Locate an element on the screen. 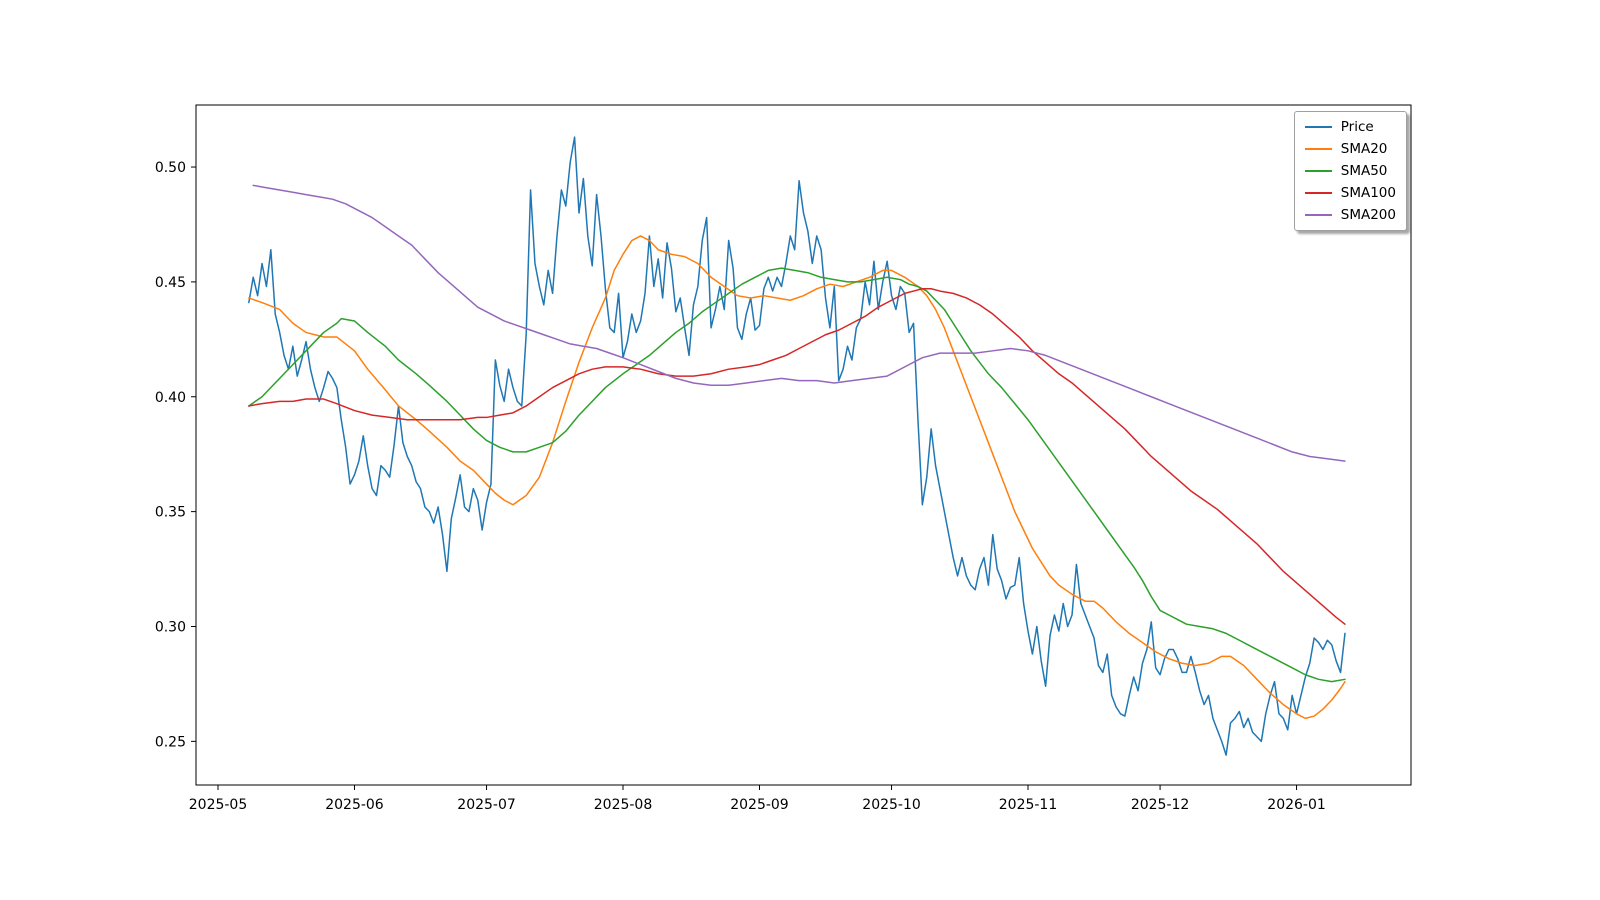  x-tick-label: 2025-06 is located at coordinates (354, 805).